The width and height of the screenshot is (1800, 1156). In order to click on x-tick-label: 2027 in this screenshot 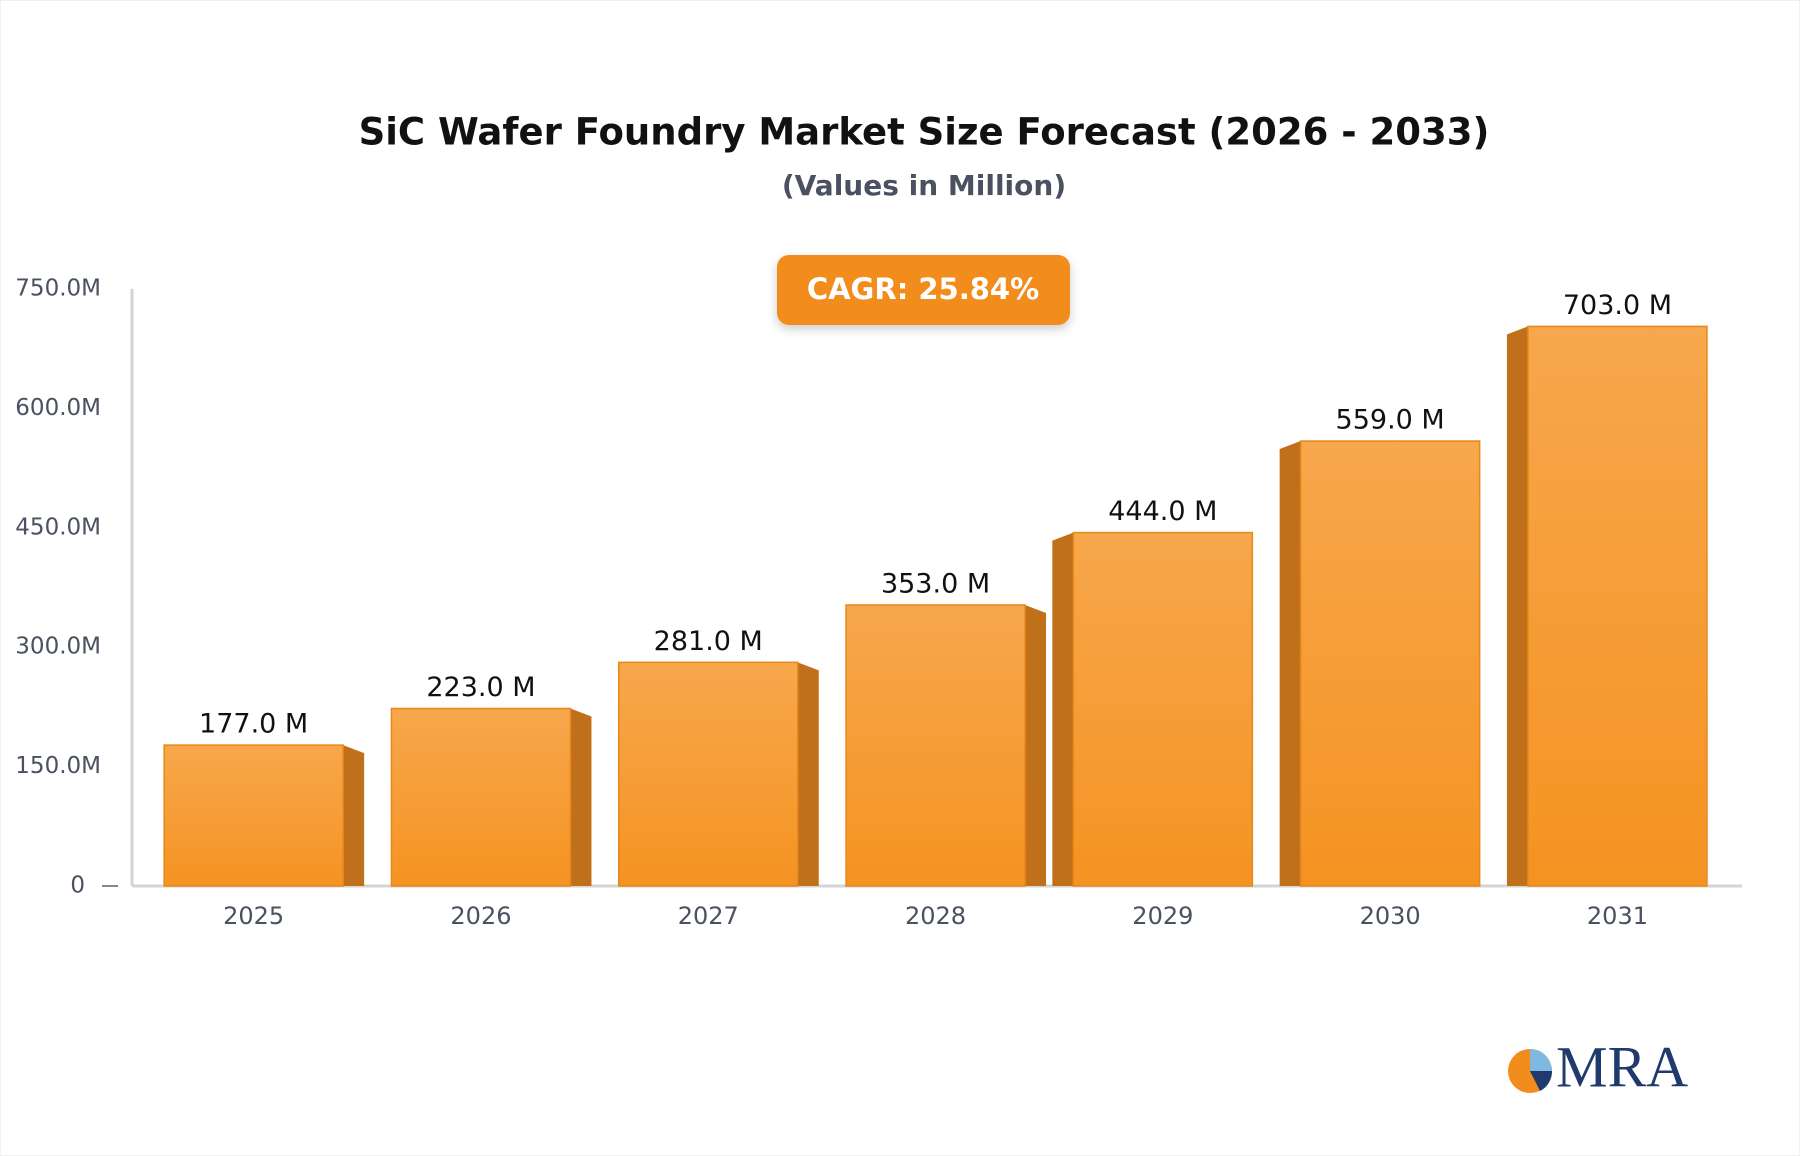, I will do `click(708, 916)`.